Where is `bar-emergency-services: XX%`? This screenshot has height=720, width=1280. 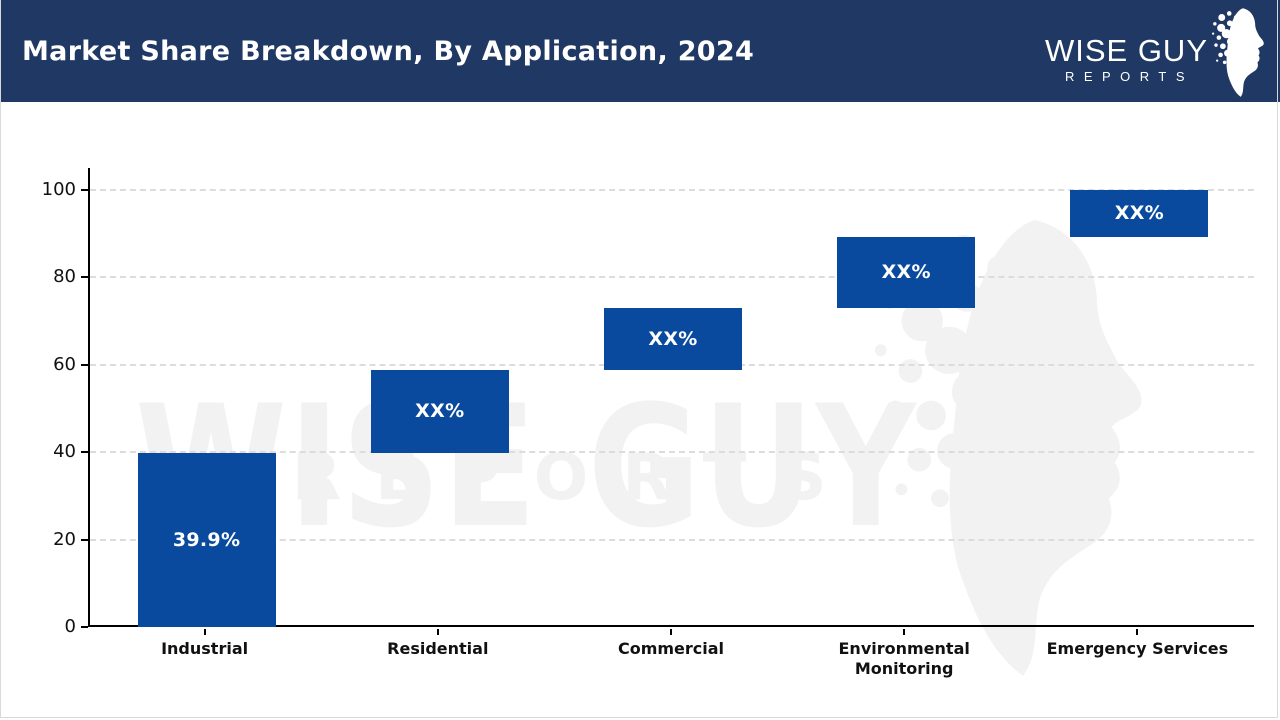 bar-emergency-services: XX% is located at coordinates (1139, 213).